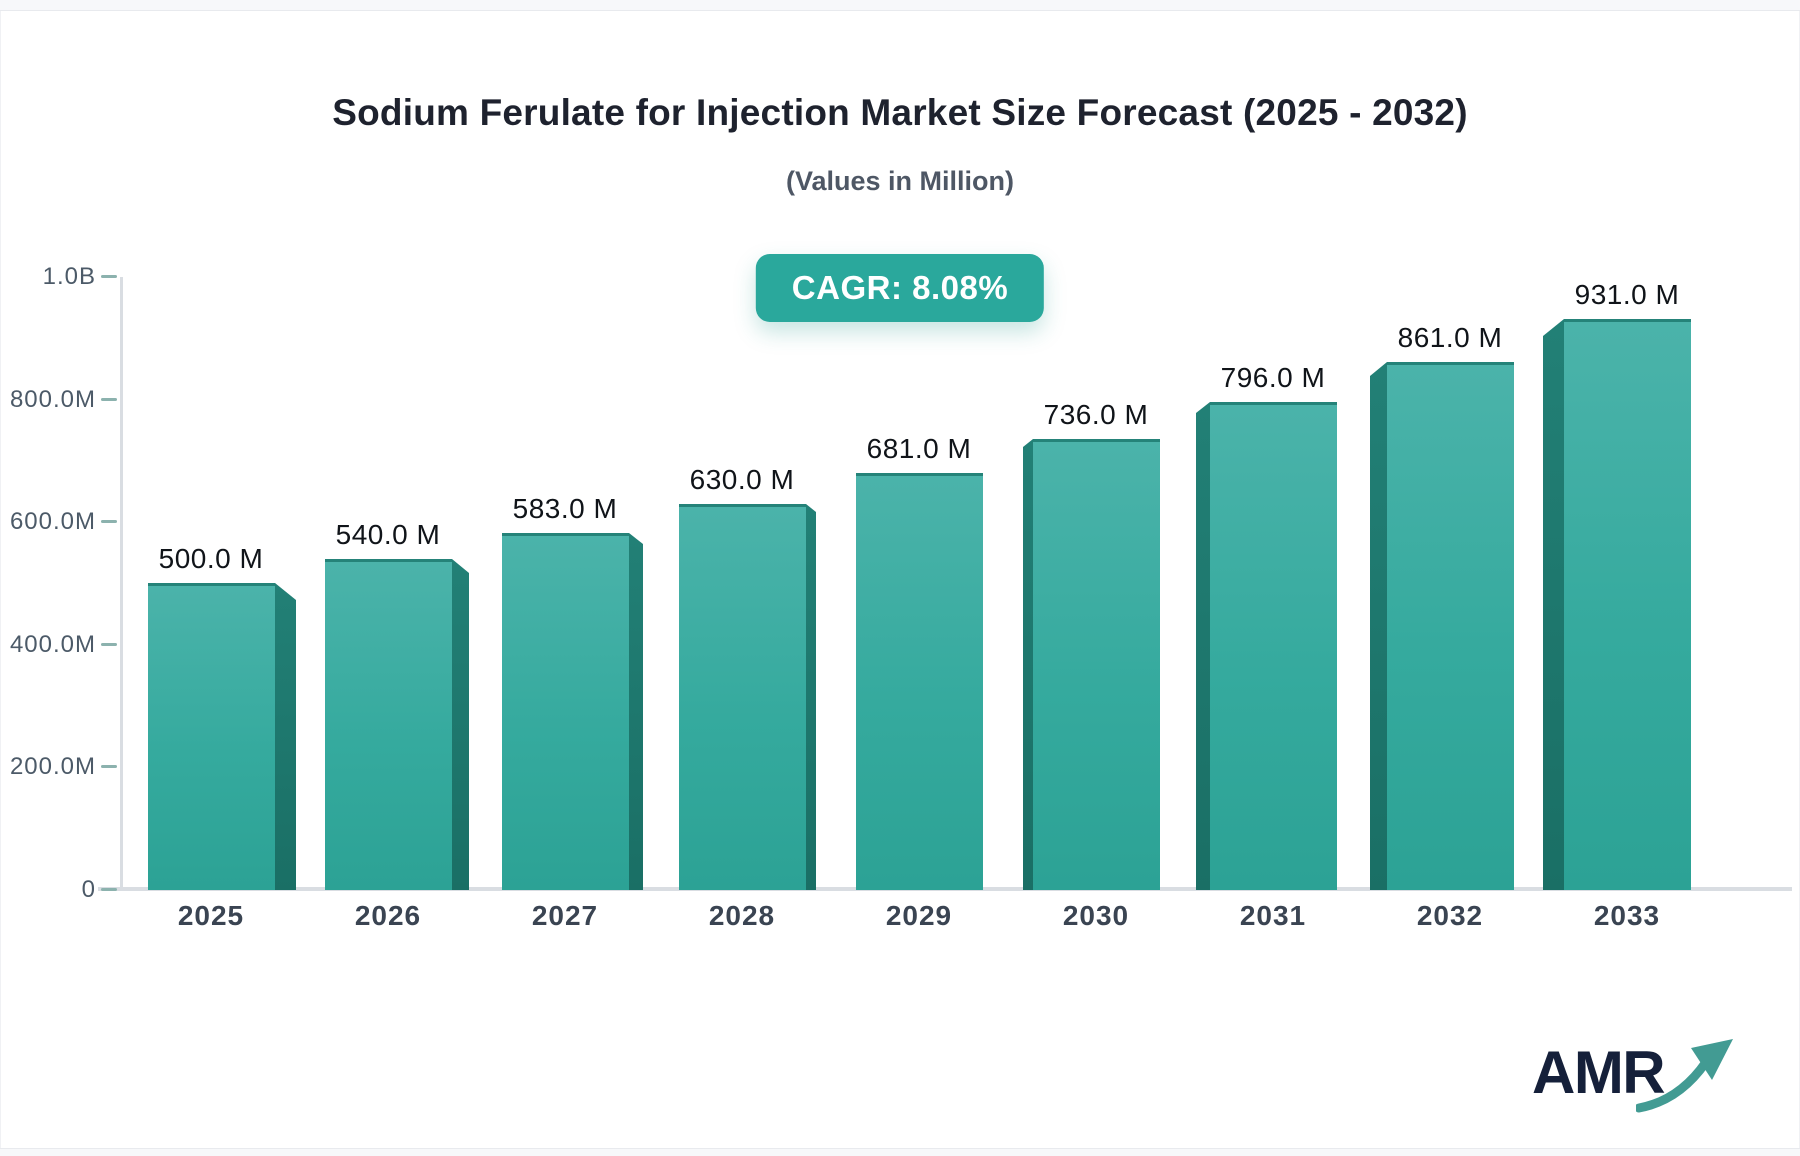 The height and width of the screenshot is (1156, 1800). What do you see at coordinates (211, 558) in the screenshot?
I see `bar-value-label: 500.0 M` at bounding box center [211, 558].